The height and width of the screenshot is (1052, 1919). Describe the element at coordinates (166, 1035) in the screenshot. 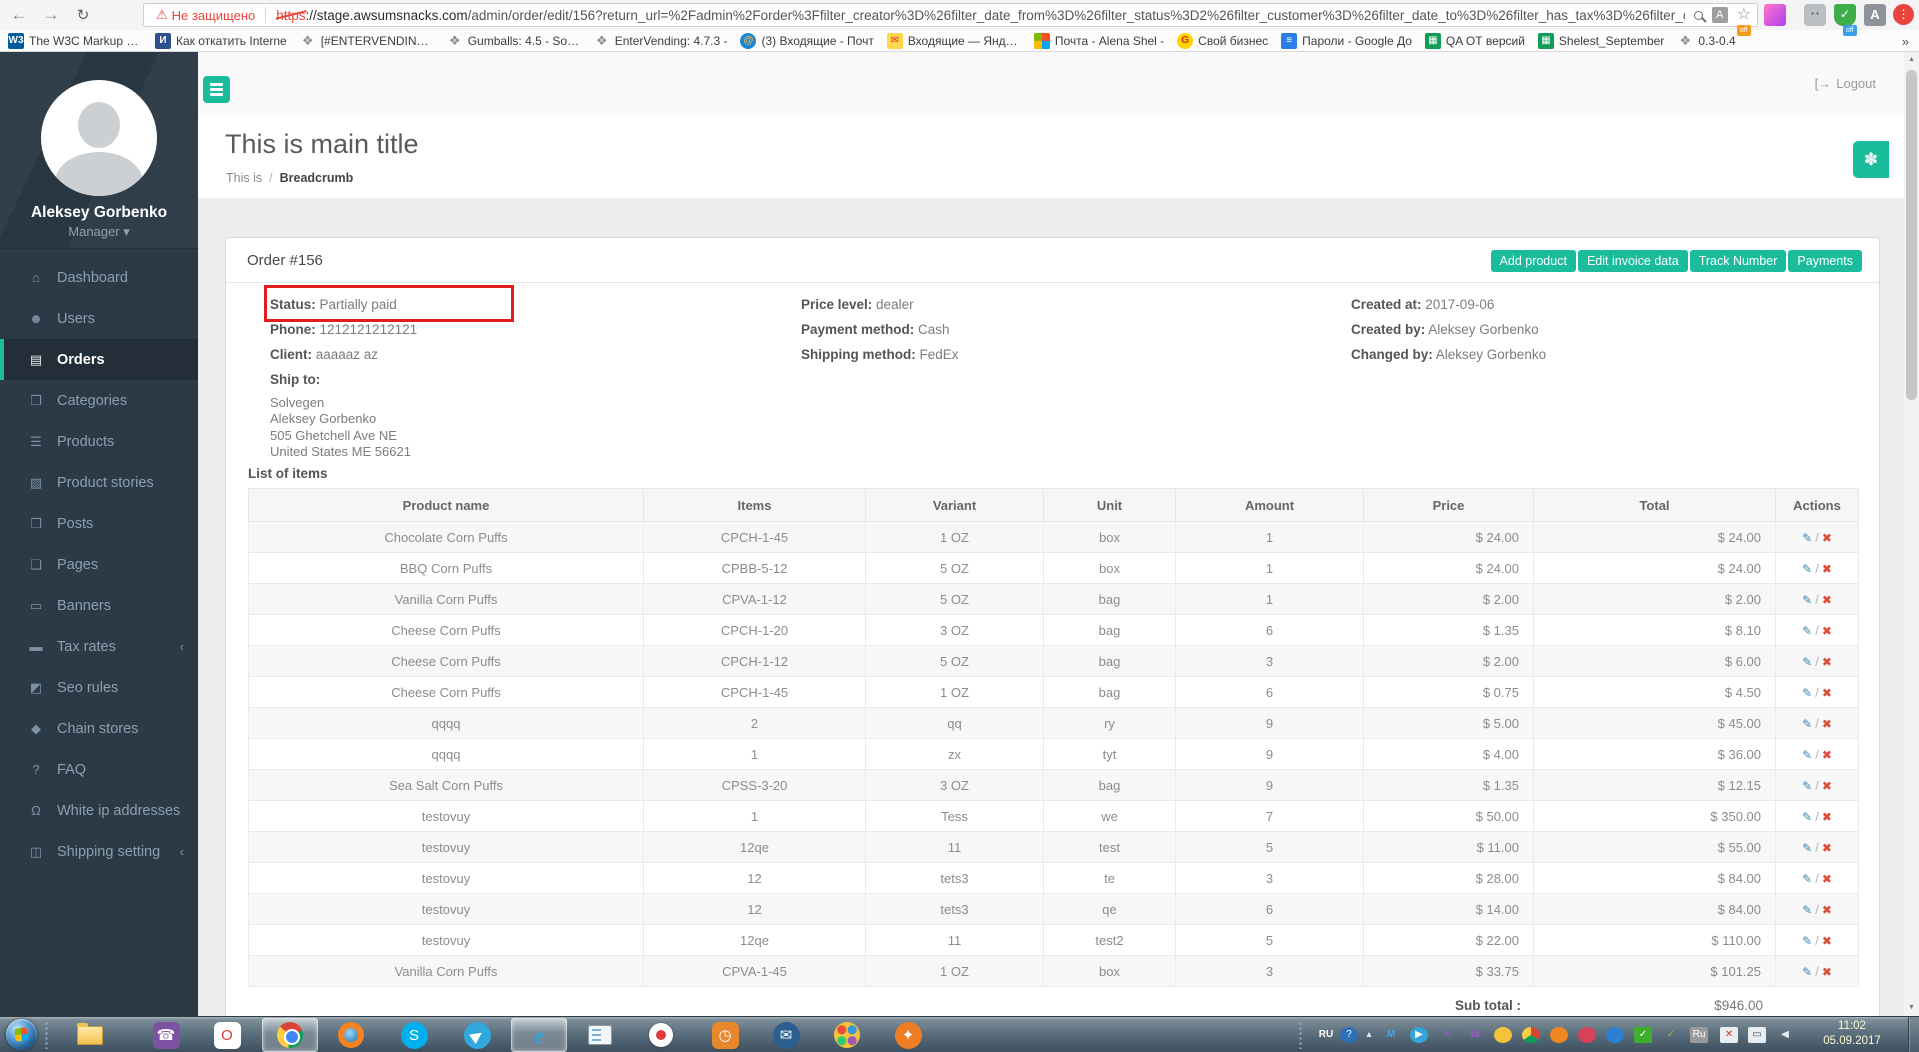

I see `viber-button: ☎` at that location.